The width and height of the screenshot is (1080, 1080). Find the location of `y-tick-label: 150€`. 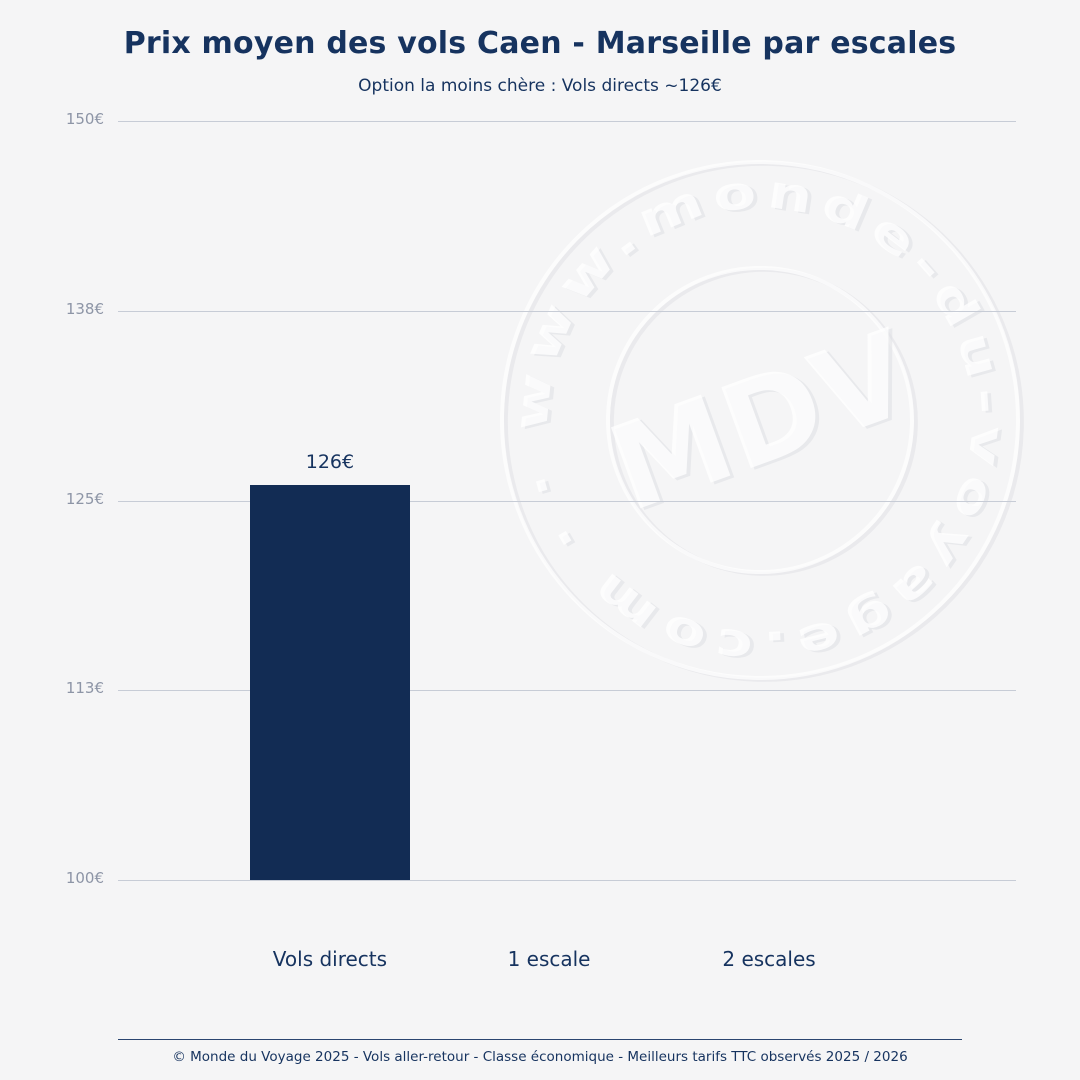

y-tick-label: 150€ is located at coordinates (84, 119).